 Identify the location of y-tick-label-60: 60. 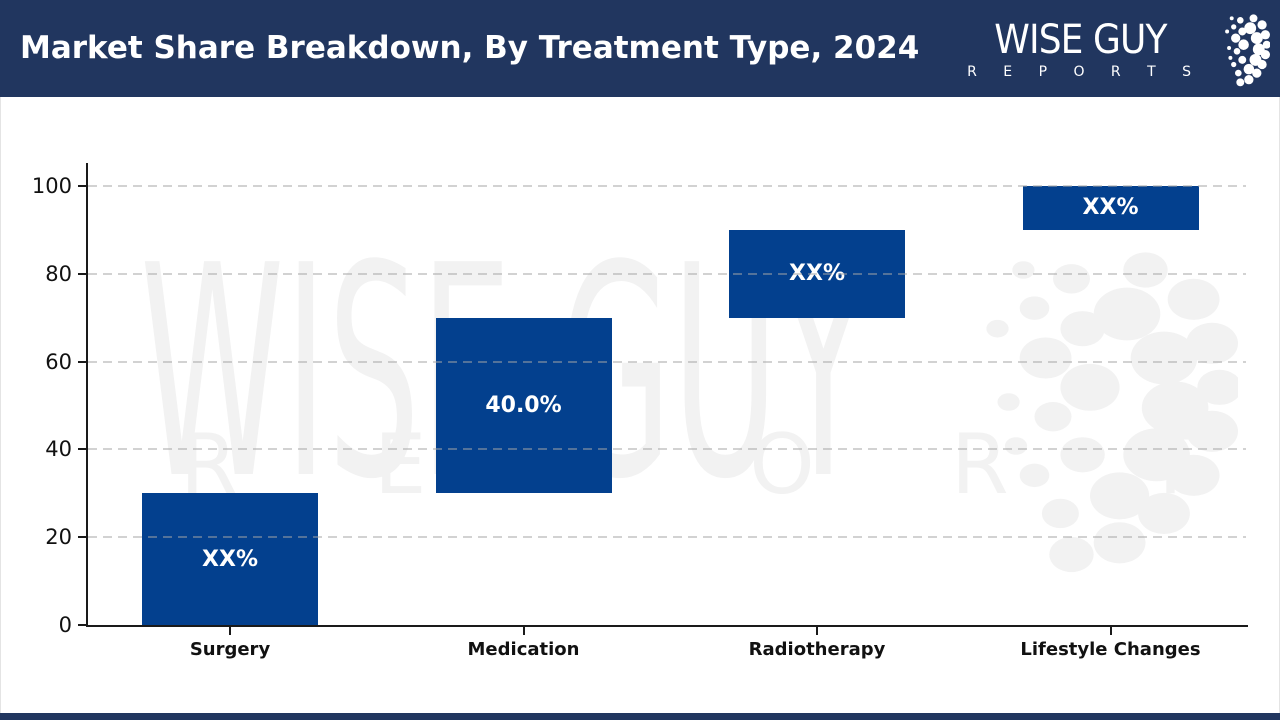
(58, 361).